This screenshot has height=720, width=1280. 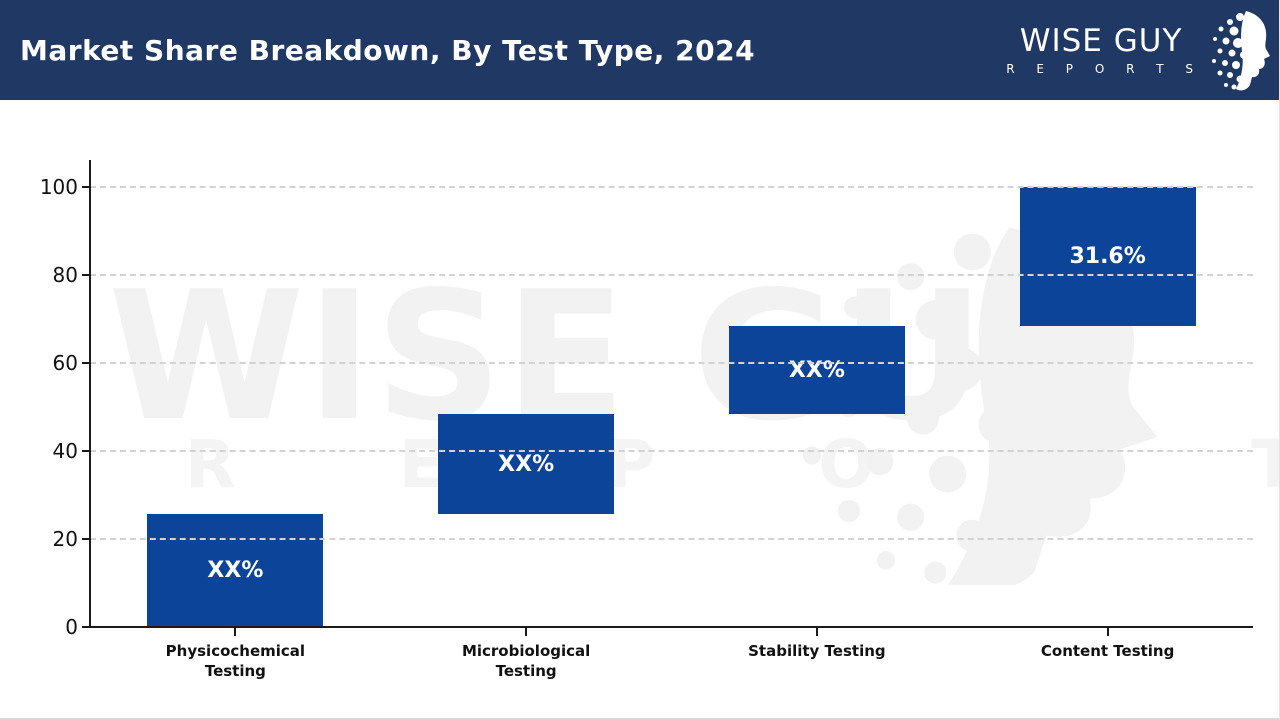 What do you see at coordinates (1101, 40) in the screenshot?
I see `logo-wordmark: WISE GUY` at bounding box center [1101, 40].